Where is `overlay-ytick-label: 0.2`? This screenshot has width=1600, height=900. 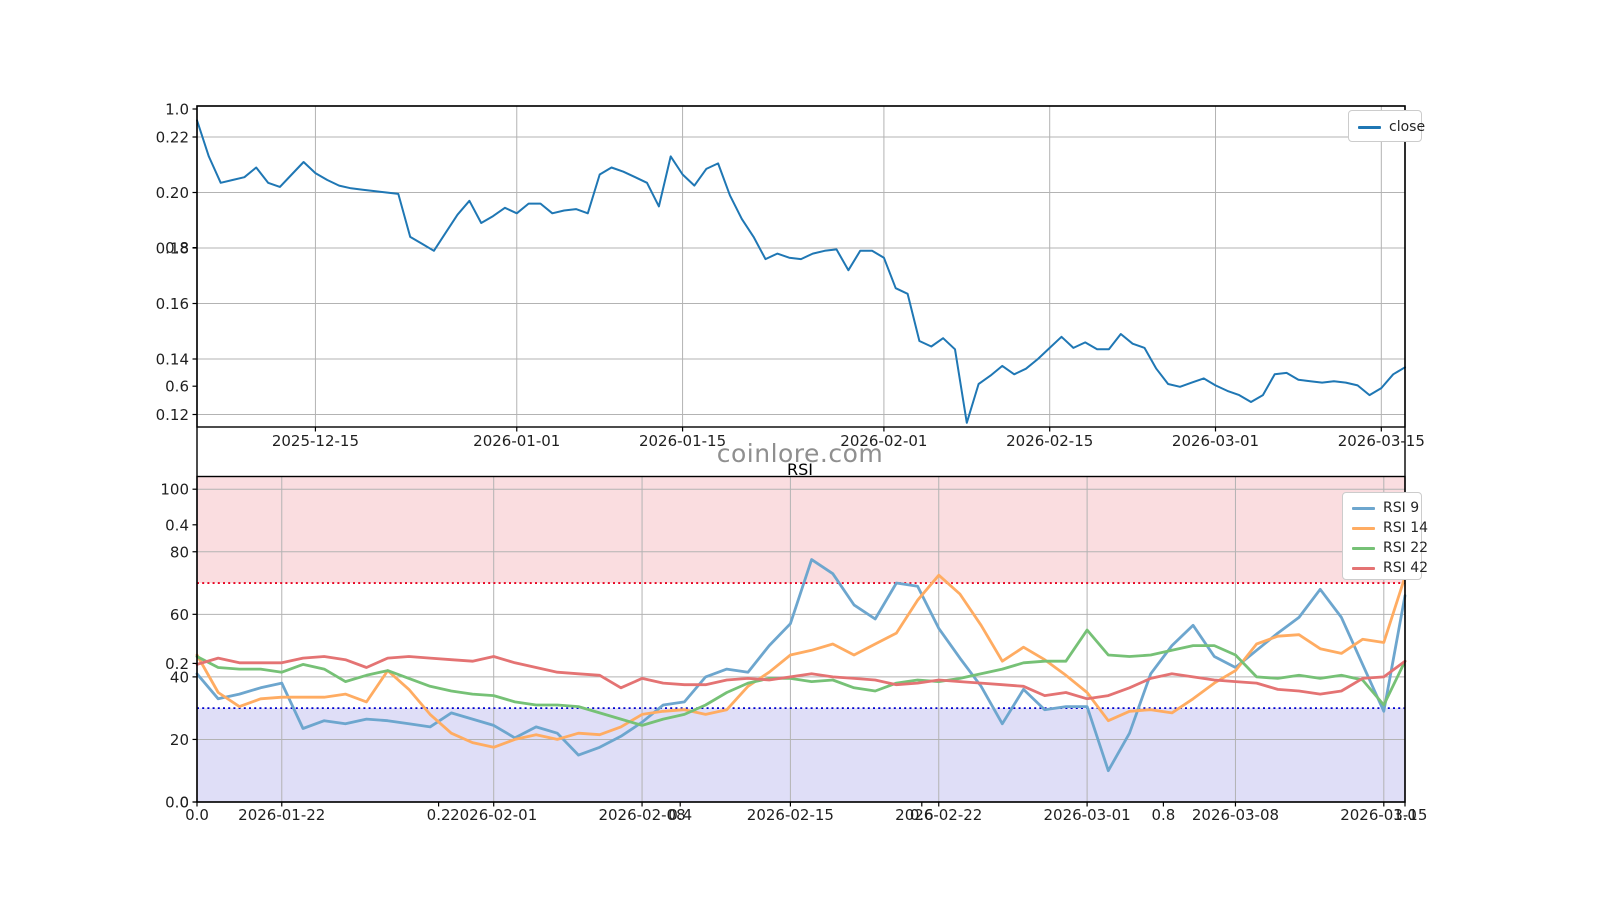
overlay-ytick-label: 0.2 is located at coordinates (177, 664).